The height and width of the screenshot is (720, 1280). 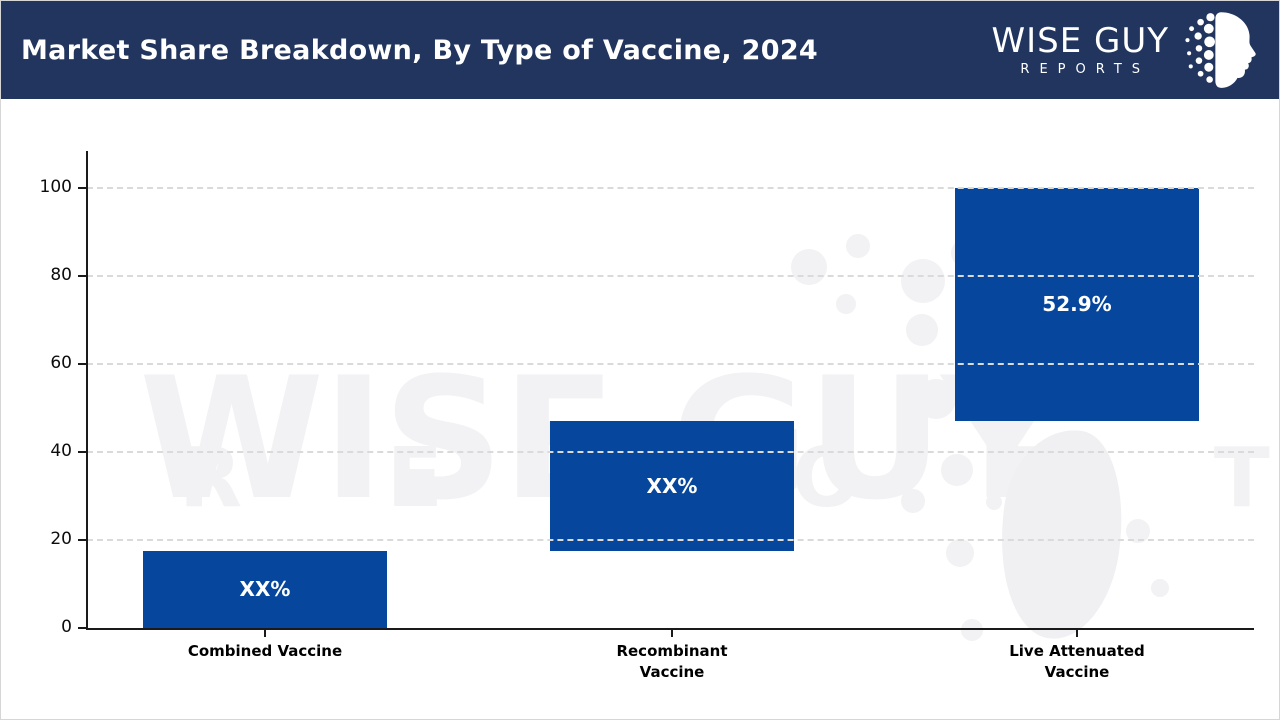 I want to click on bar-3: 52.9%, so click(x=1077, y=304).